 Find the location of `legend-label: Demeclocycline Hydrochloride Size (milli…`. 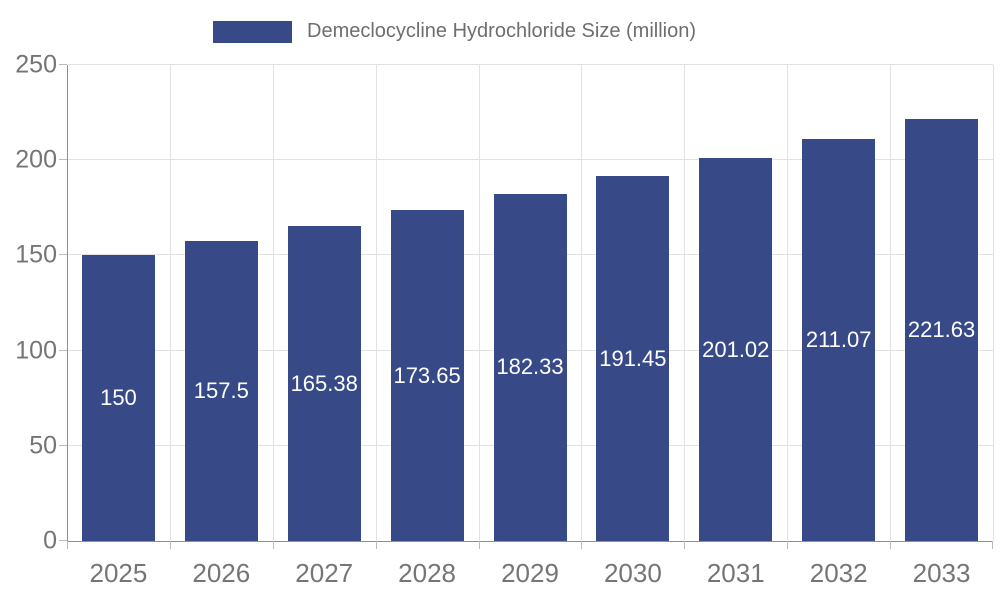

legend-label: Demeclocycline Hydrochloride Size (milli… is located at coordinates (502, 31).